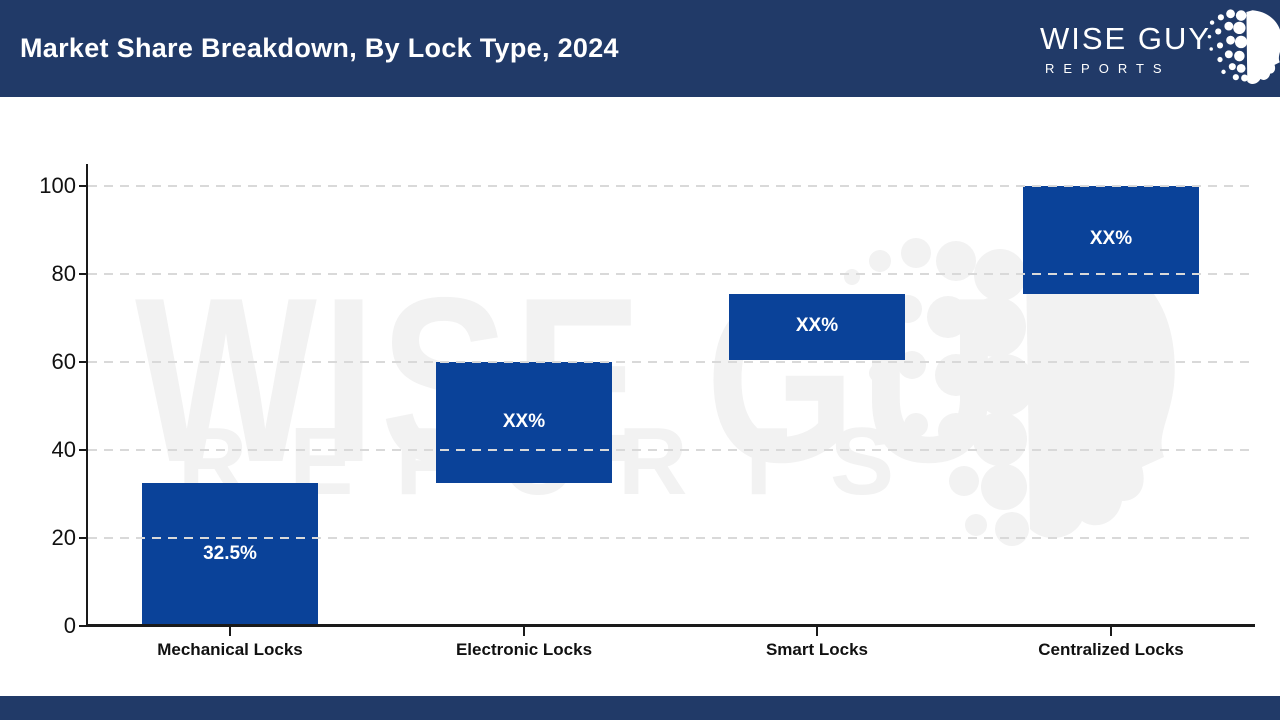 The height and width of the screenshot is (720, 1280). Describe the element at coordinates (63, 449) in the screenshot. I see `y-tick-label: 40` at that location.